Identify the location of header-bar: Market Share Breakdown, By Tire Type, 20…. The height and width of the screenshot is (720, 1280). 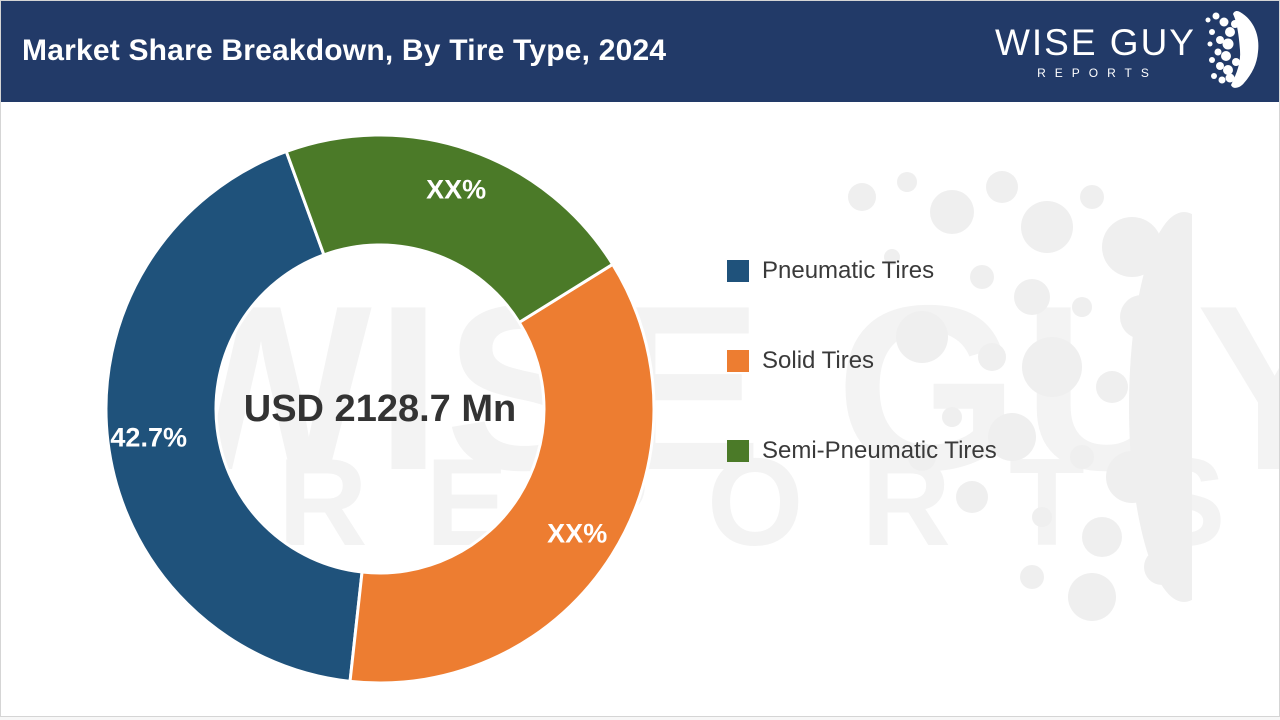
(640, 51).